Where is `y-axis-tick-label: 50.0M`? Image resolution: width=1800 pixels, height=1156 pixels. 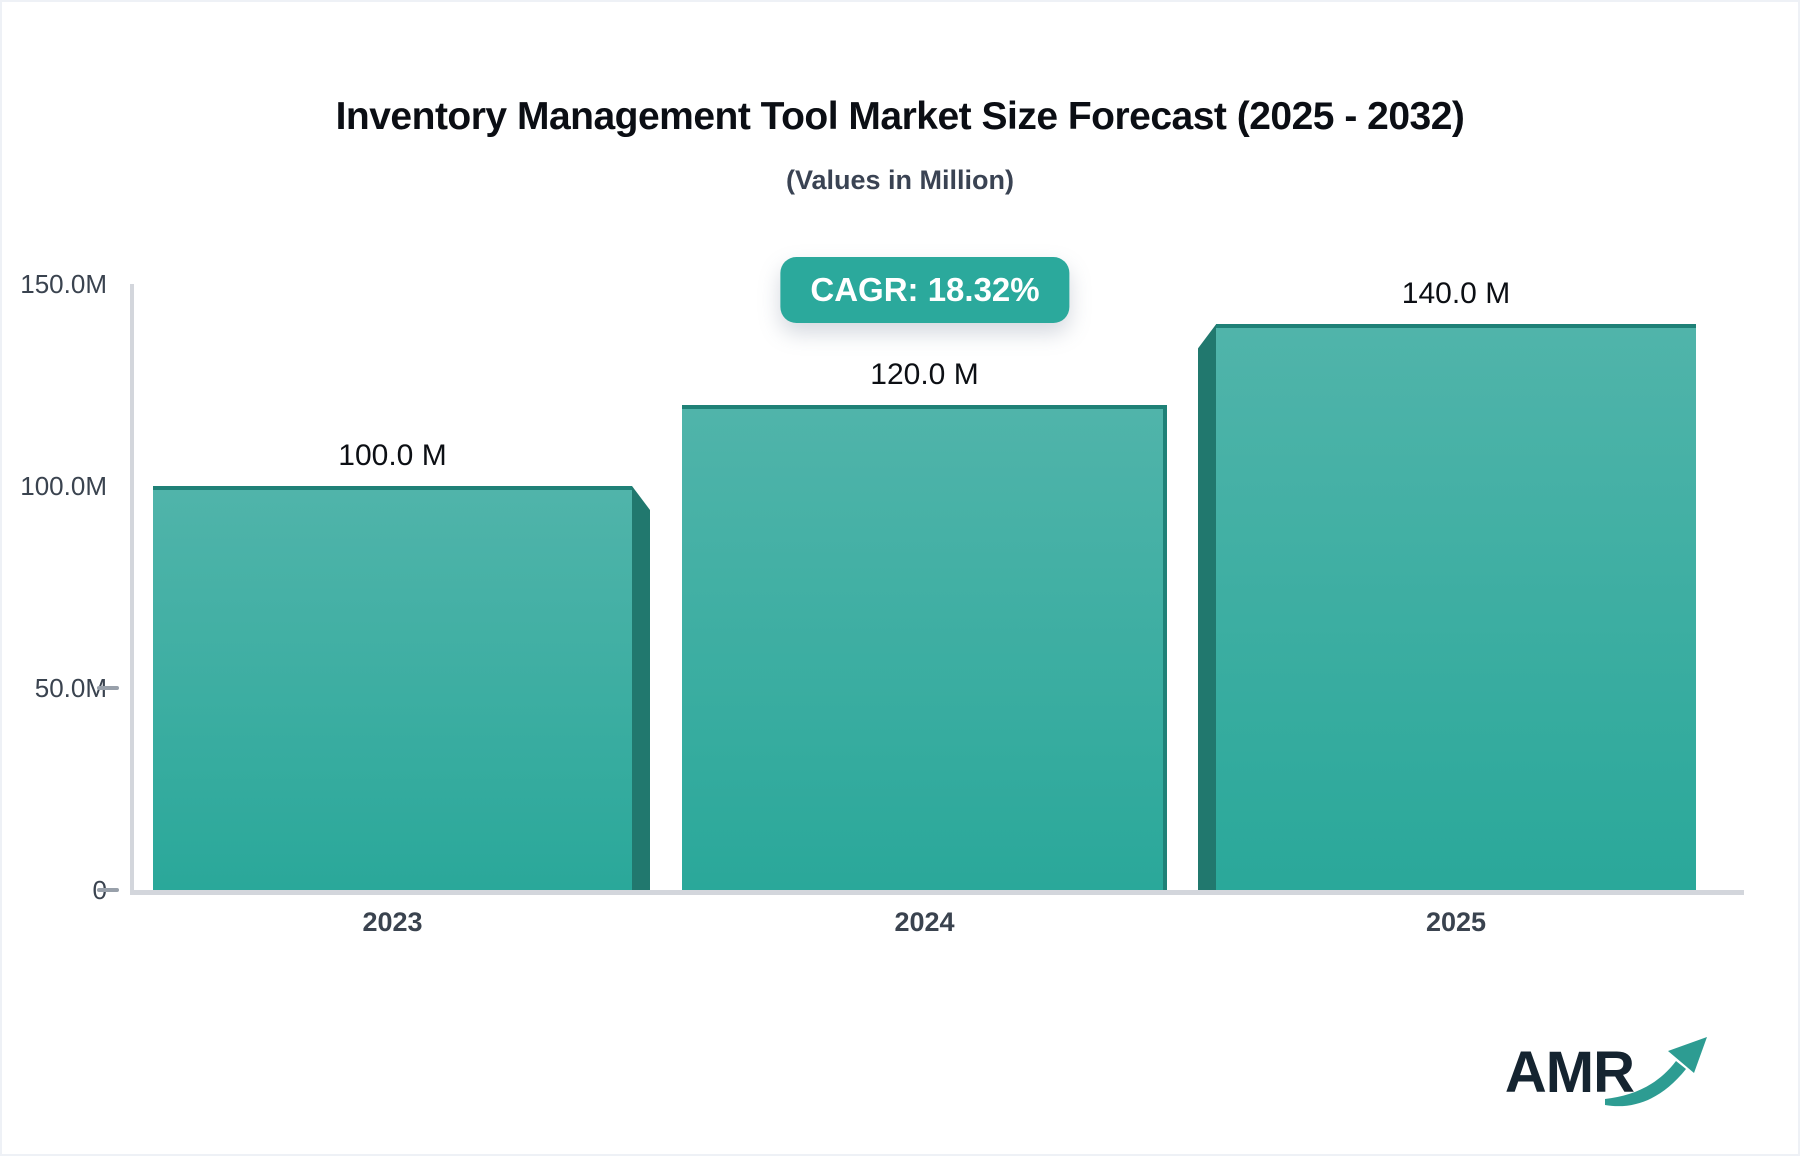
y-axis-tick-label: 50.0M is located at coordinates (70, 688).